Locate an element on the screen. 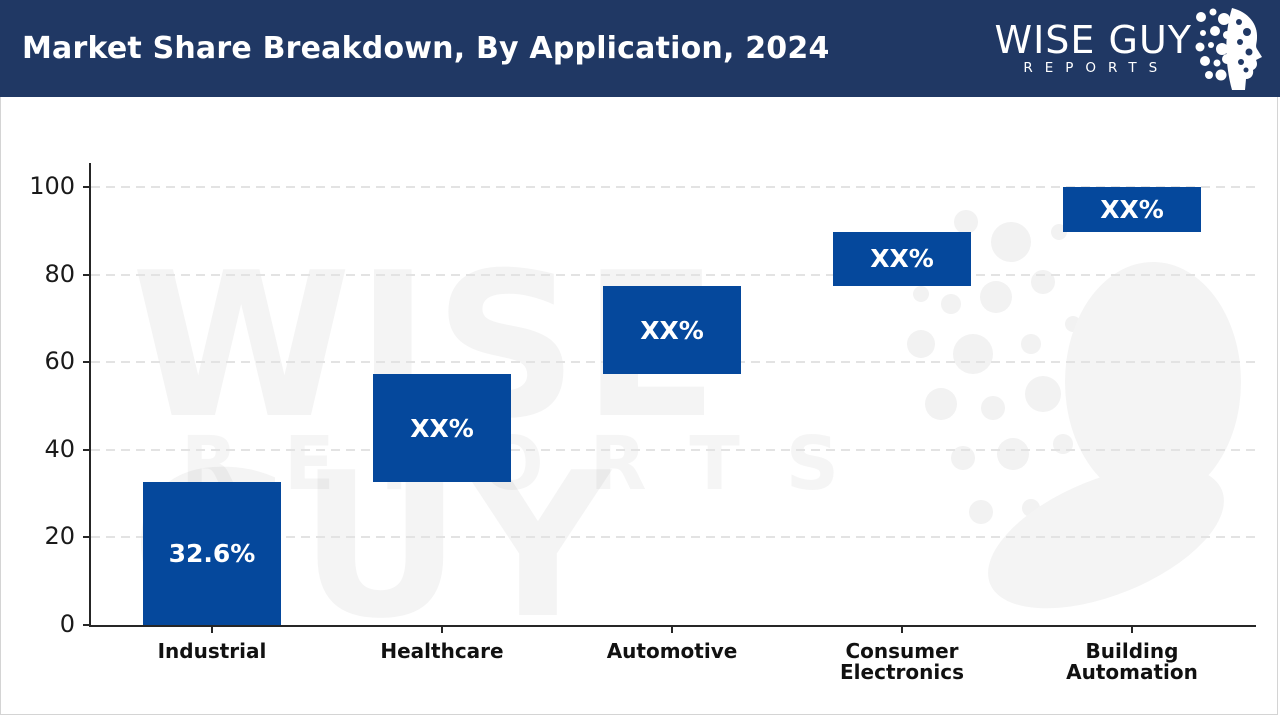 Image resolution: width=1280 pixels, height=720 pixels. x-category-label-healthcare: Healthcare is located at coordinates (442, 651).